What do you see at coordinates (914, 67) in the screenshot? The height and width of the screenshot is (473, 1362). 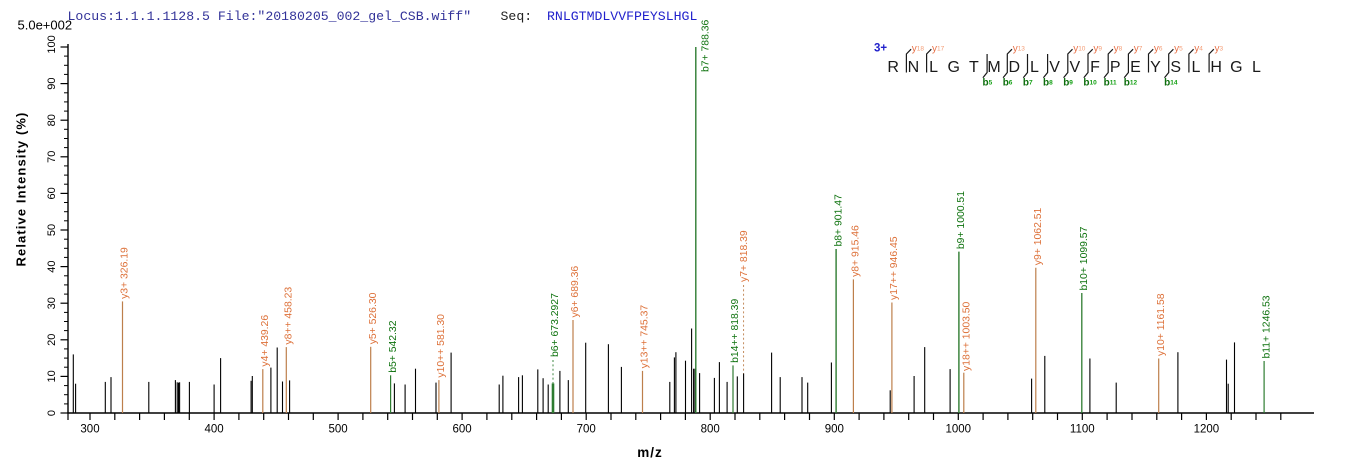 I see `svg-text: N` at bounding box center [914, 67].